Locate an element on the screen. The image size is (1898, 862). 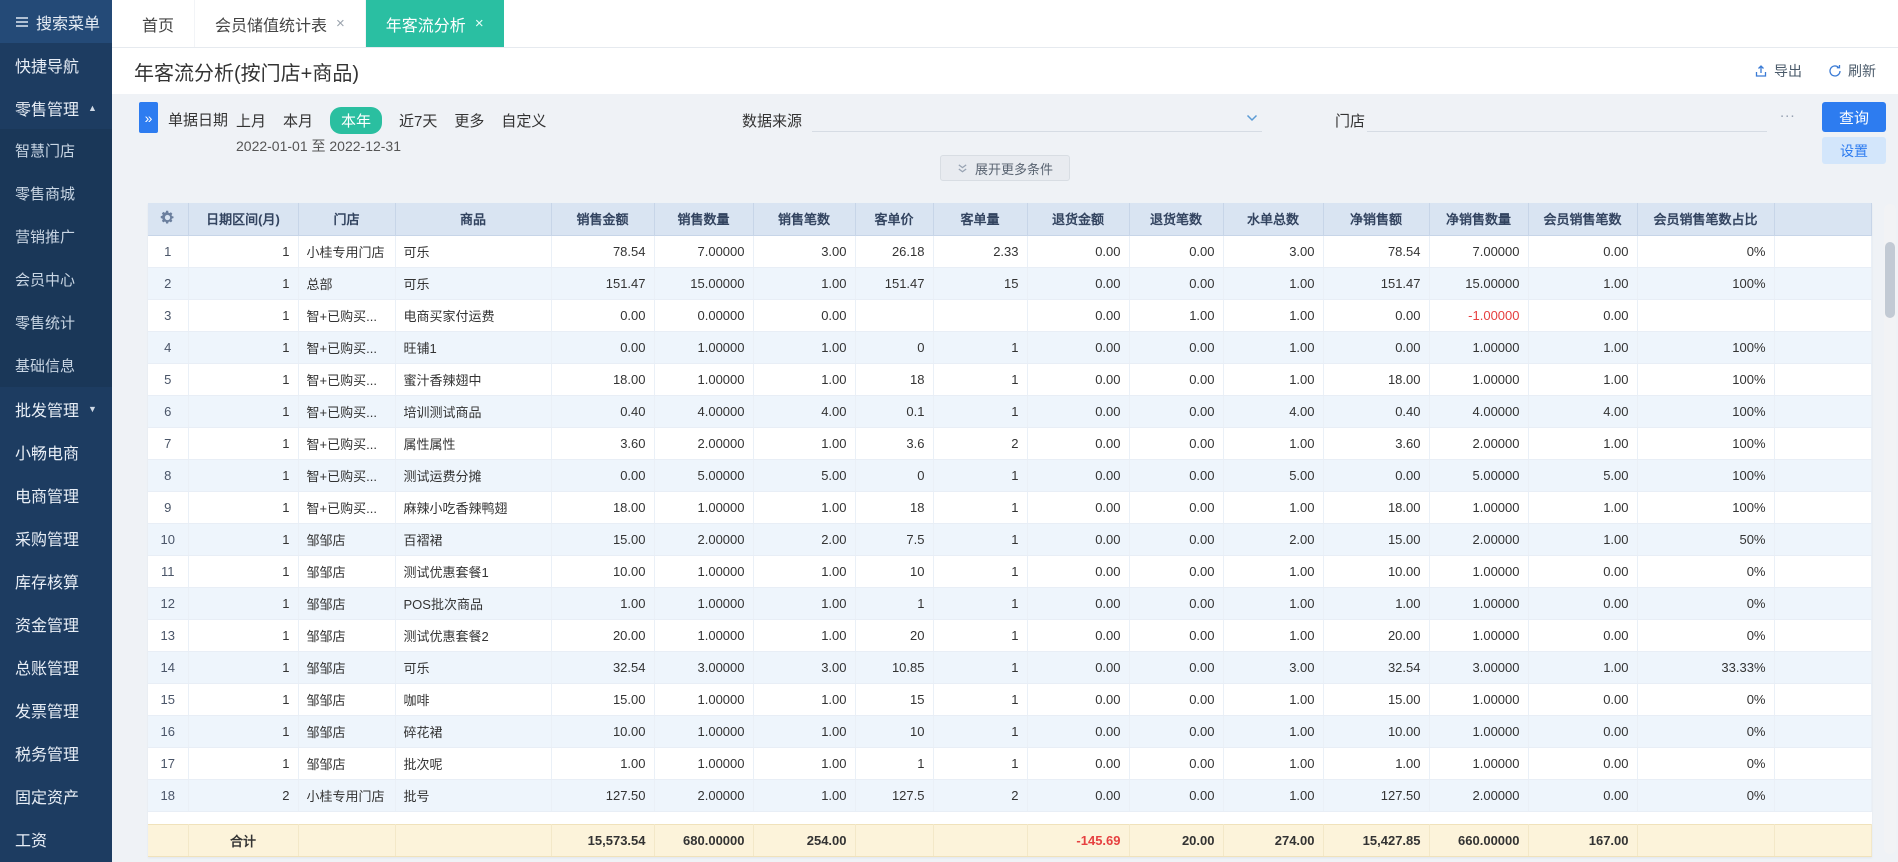
date-quick-option: 本月 is located at coordinates (298, 121).